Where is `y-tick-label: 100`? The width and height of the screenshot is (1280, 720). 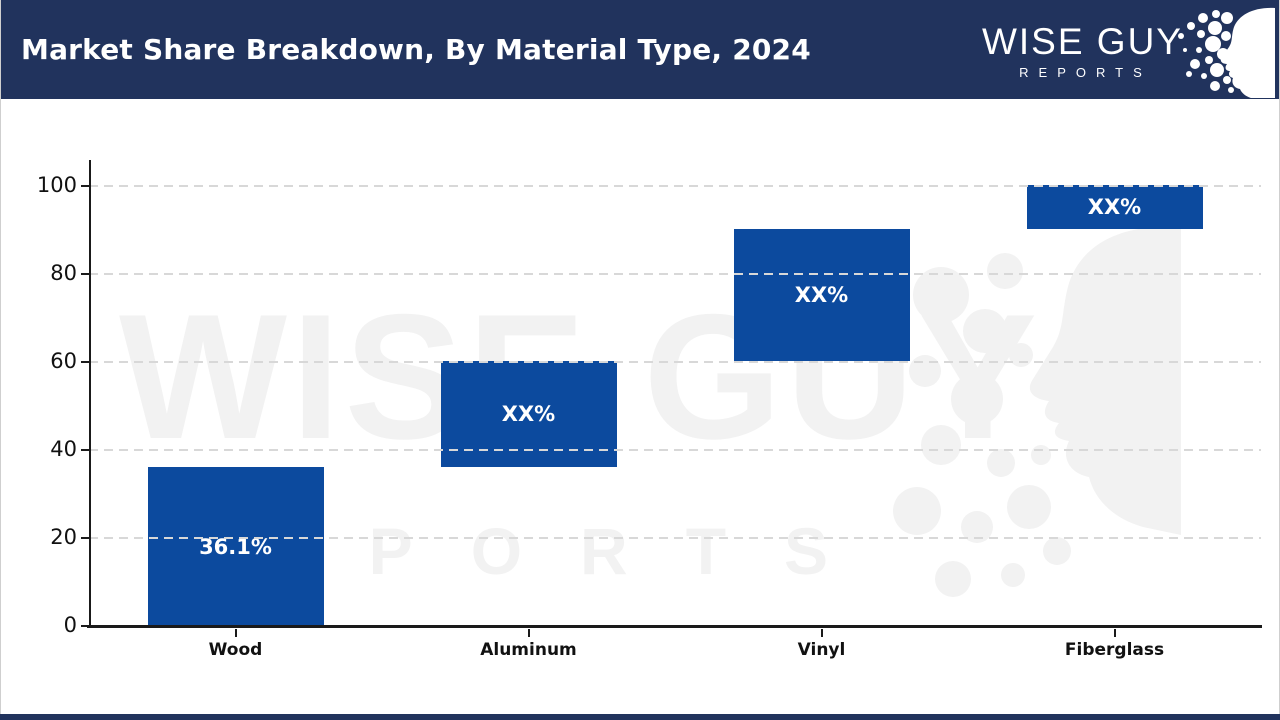
y-tick-label: 100 is located at coordinates (56, 185).